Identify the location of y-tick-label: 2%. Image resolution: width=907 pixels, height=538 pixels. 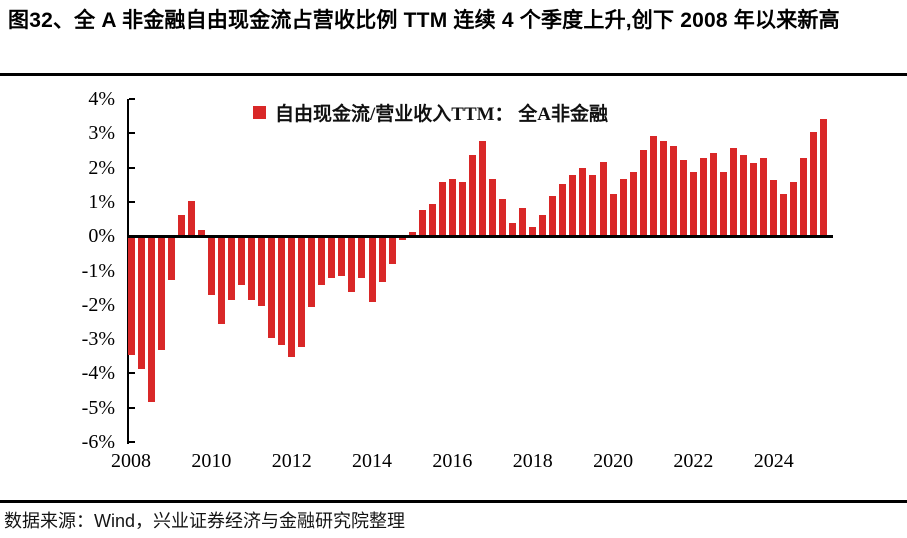
(101, 167).